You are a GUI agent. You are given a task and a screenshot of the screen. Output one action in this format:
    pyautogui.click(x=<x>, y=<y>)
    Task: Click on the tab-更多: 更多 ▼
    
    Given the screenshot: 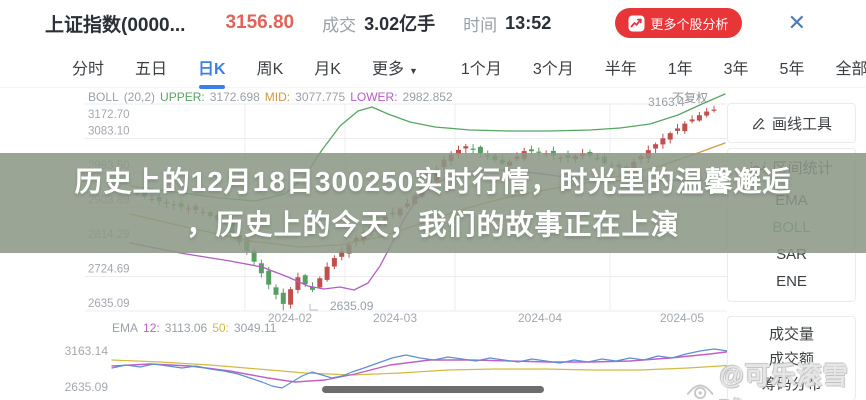 What is the action you would take?
    pyautogui.click(x=394, y=69)
    